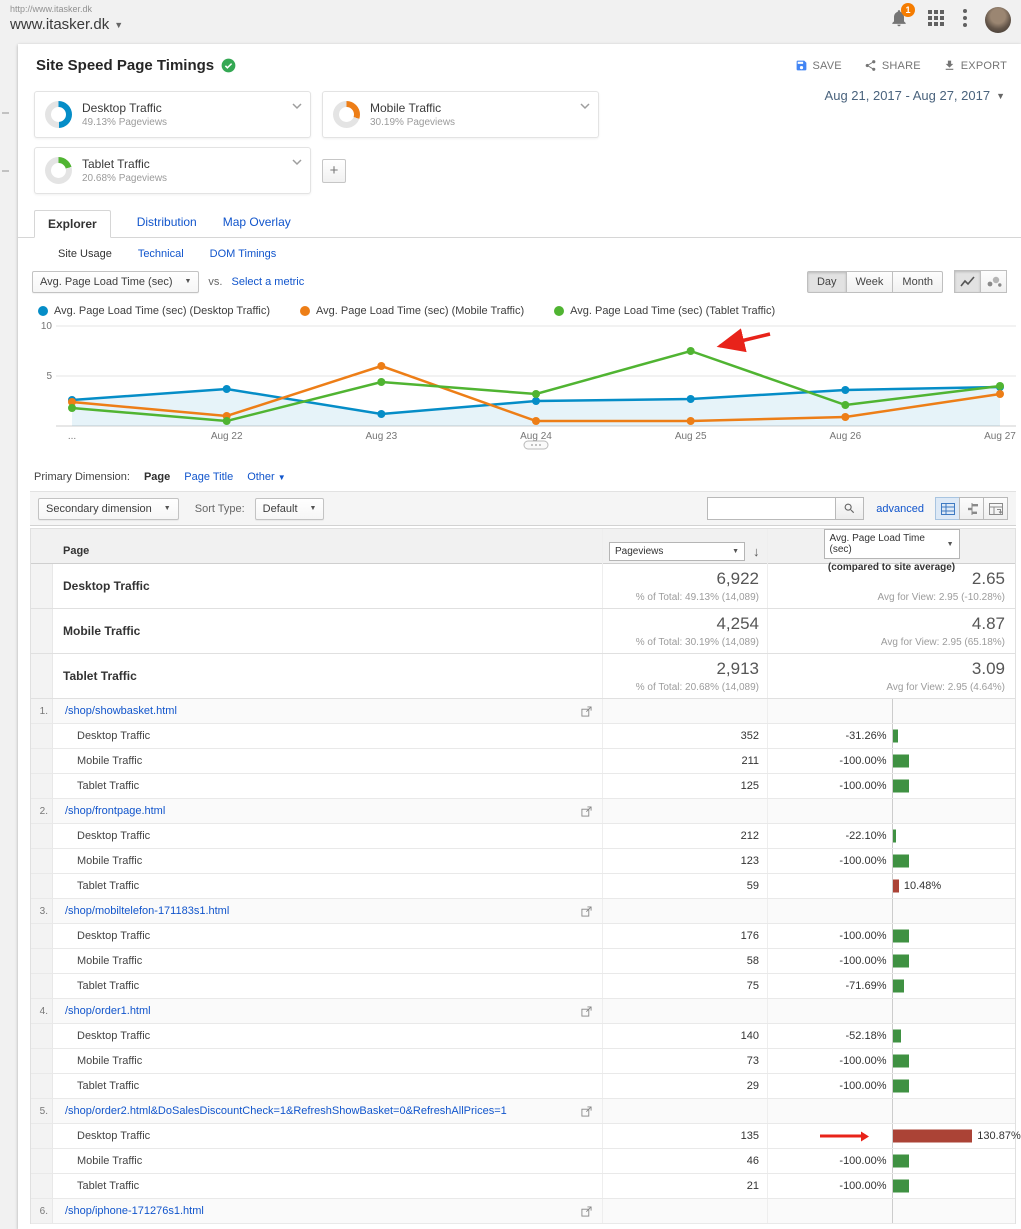 Image resolution: width=1021 pixels, height=1229 pixels. Describe the element at coordinates (42, 1011) in the screenshot. I see `row-index: 4.` at that location.